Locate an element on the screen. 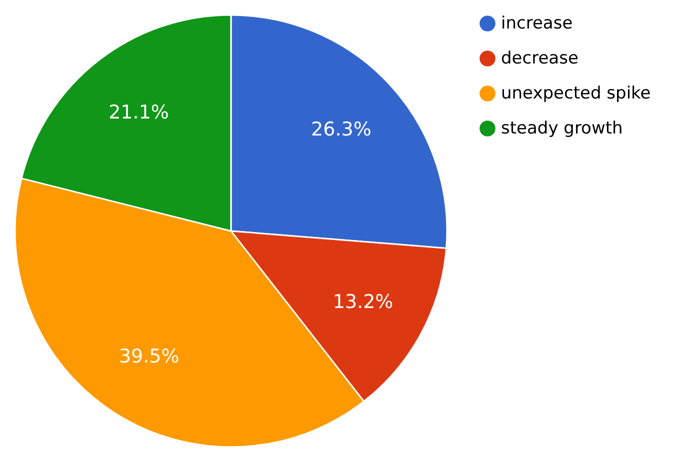 The width and height of the screenshot is (683, 454). legend-label: increase is located at coordinates (537, 24).